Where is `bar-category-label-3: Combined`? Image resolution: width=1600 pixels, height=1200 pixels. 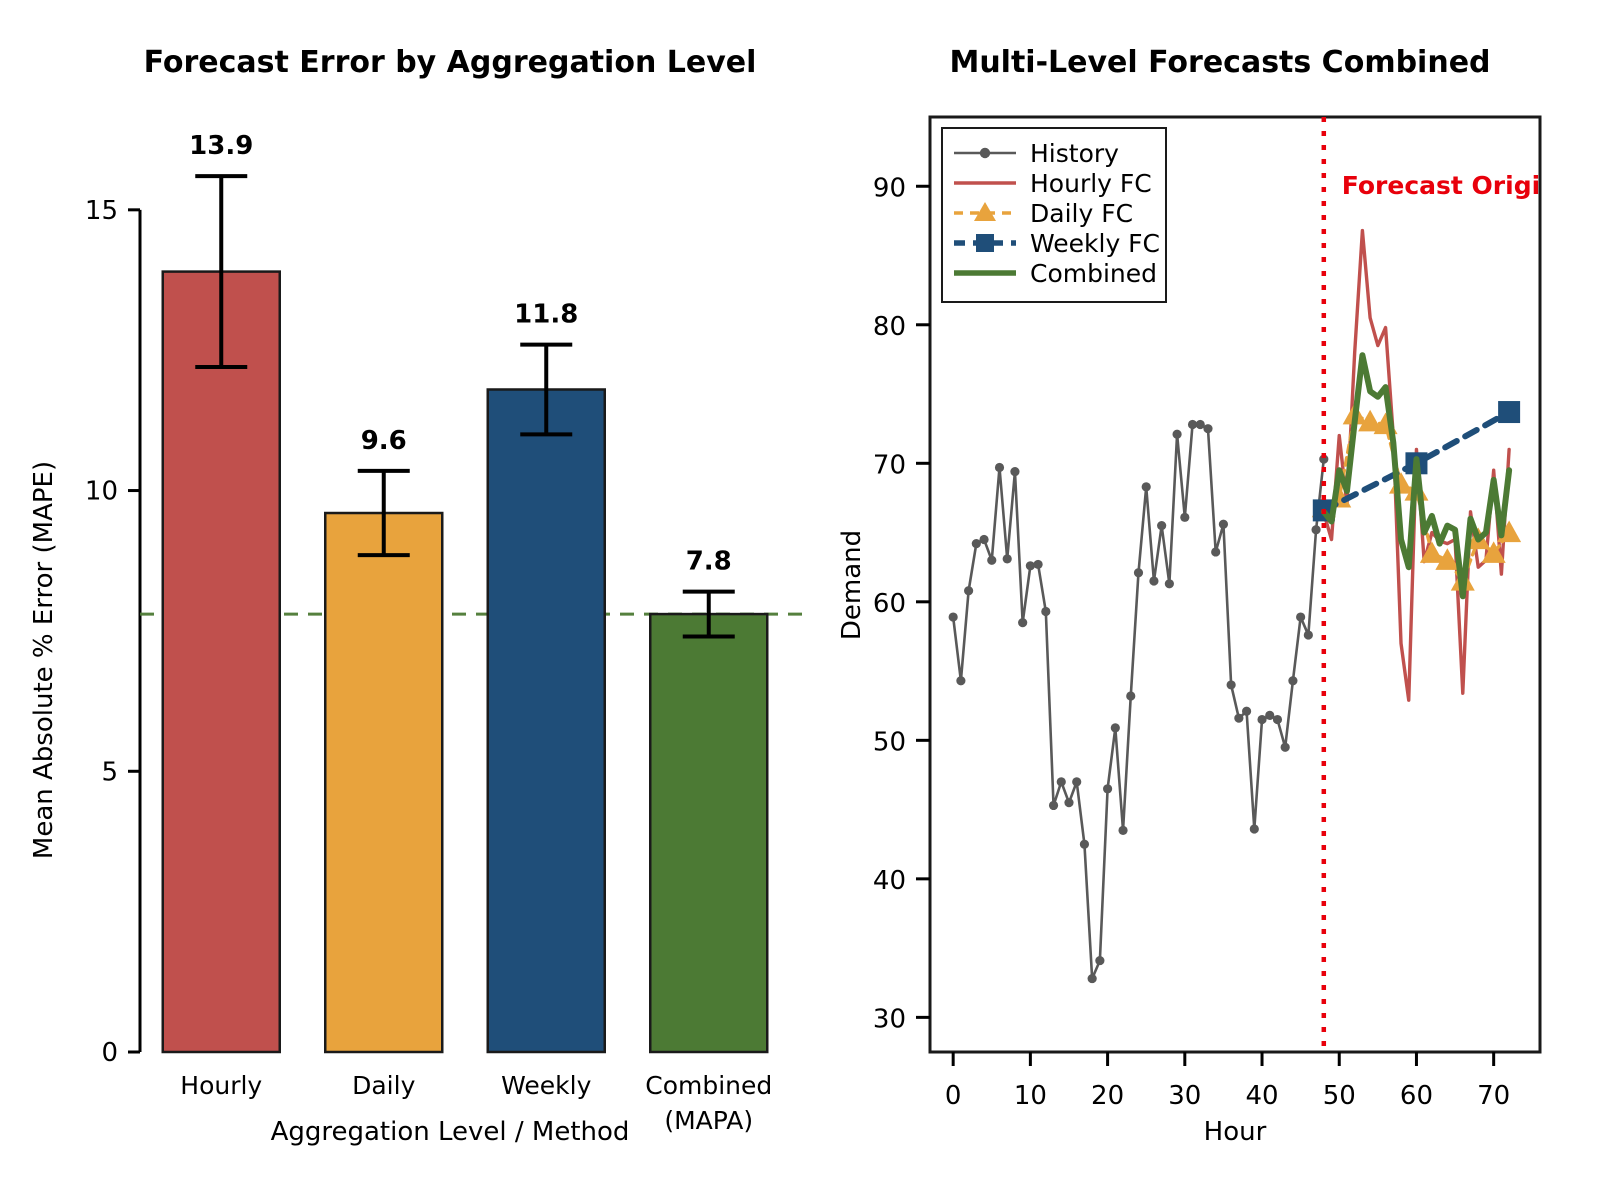 bar-category-label-3: Combined is located at coordinates (708, 1085).